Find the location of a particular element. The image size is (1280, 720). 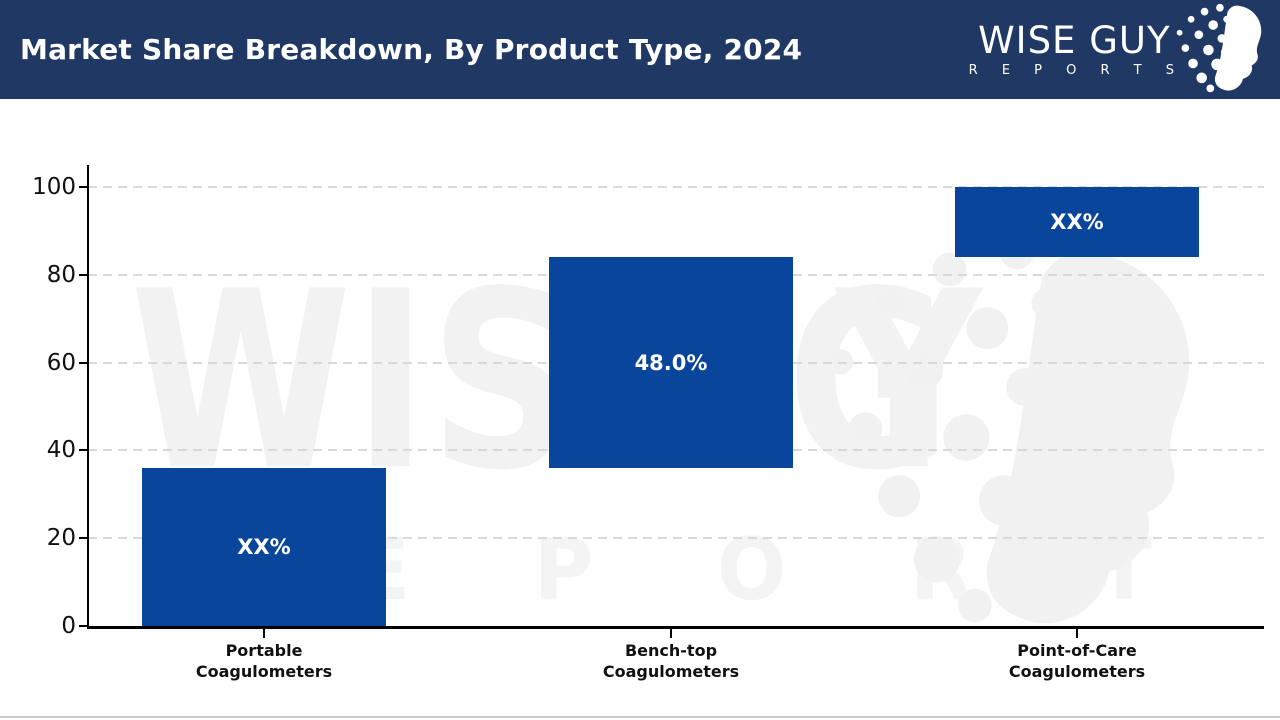

y-tick-label: 40 is located at coordinates (61, 450).